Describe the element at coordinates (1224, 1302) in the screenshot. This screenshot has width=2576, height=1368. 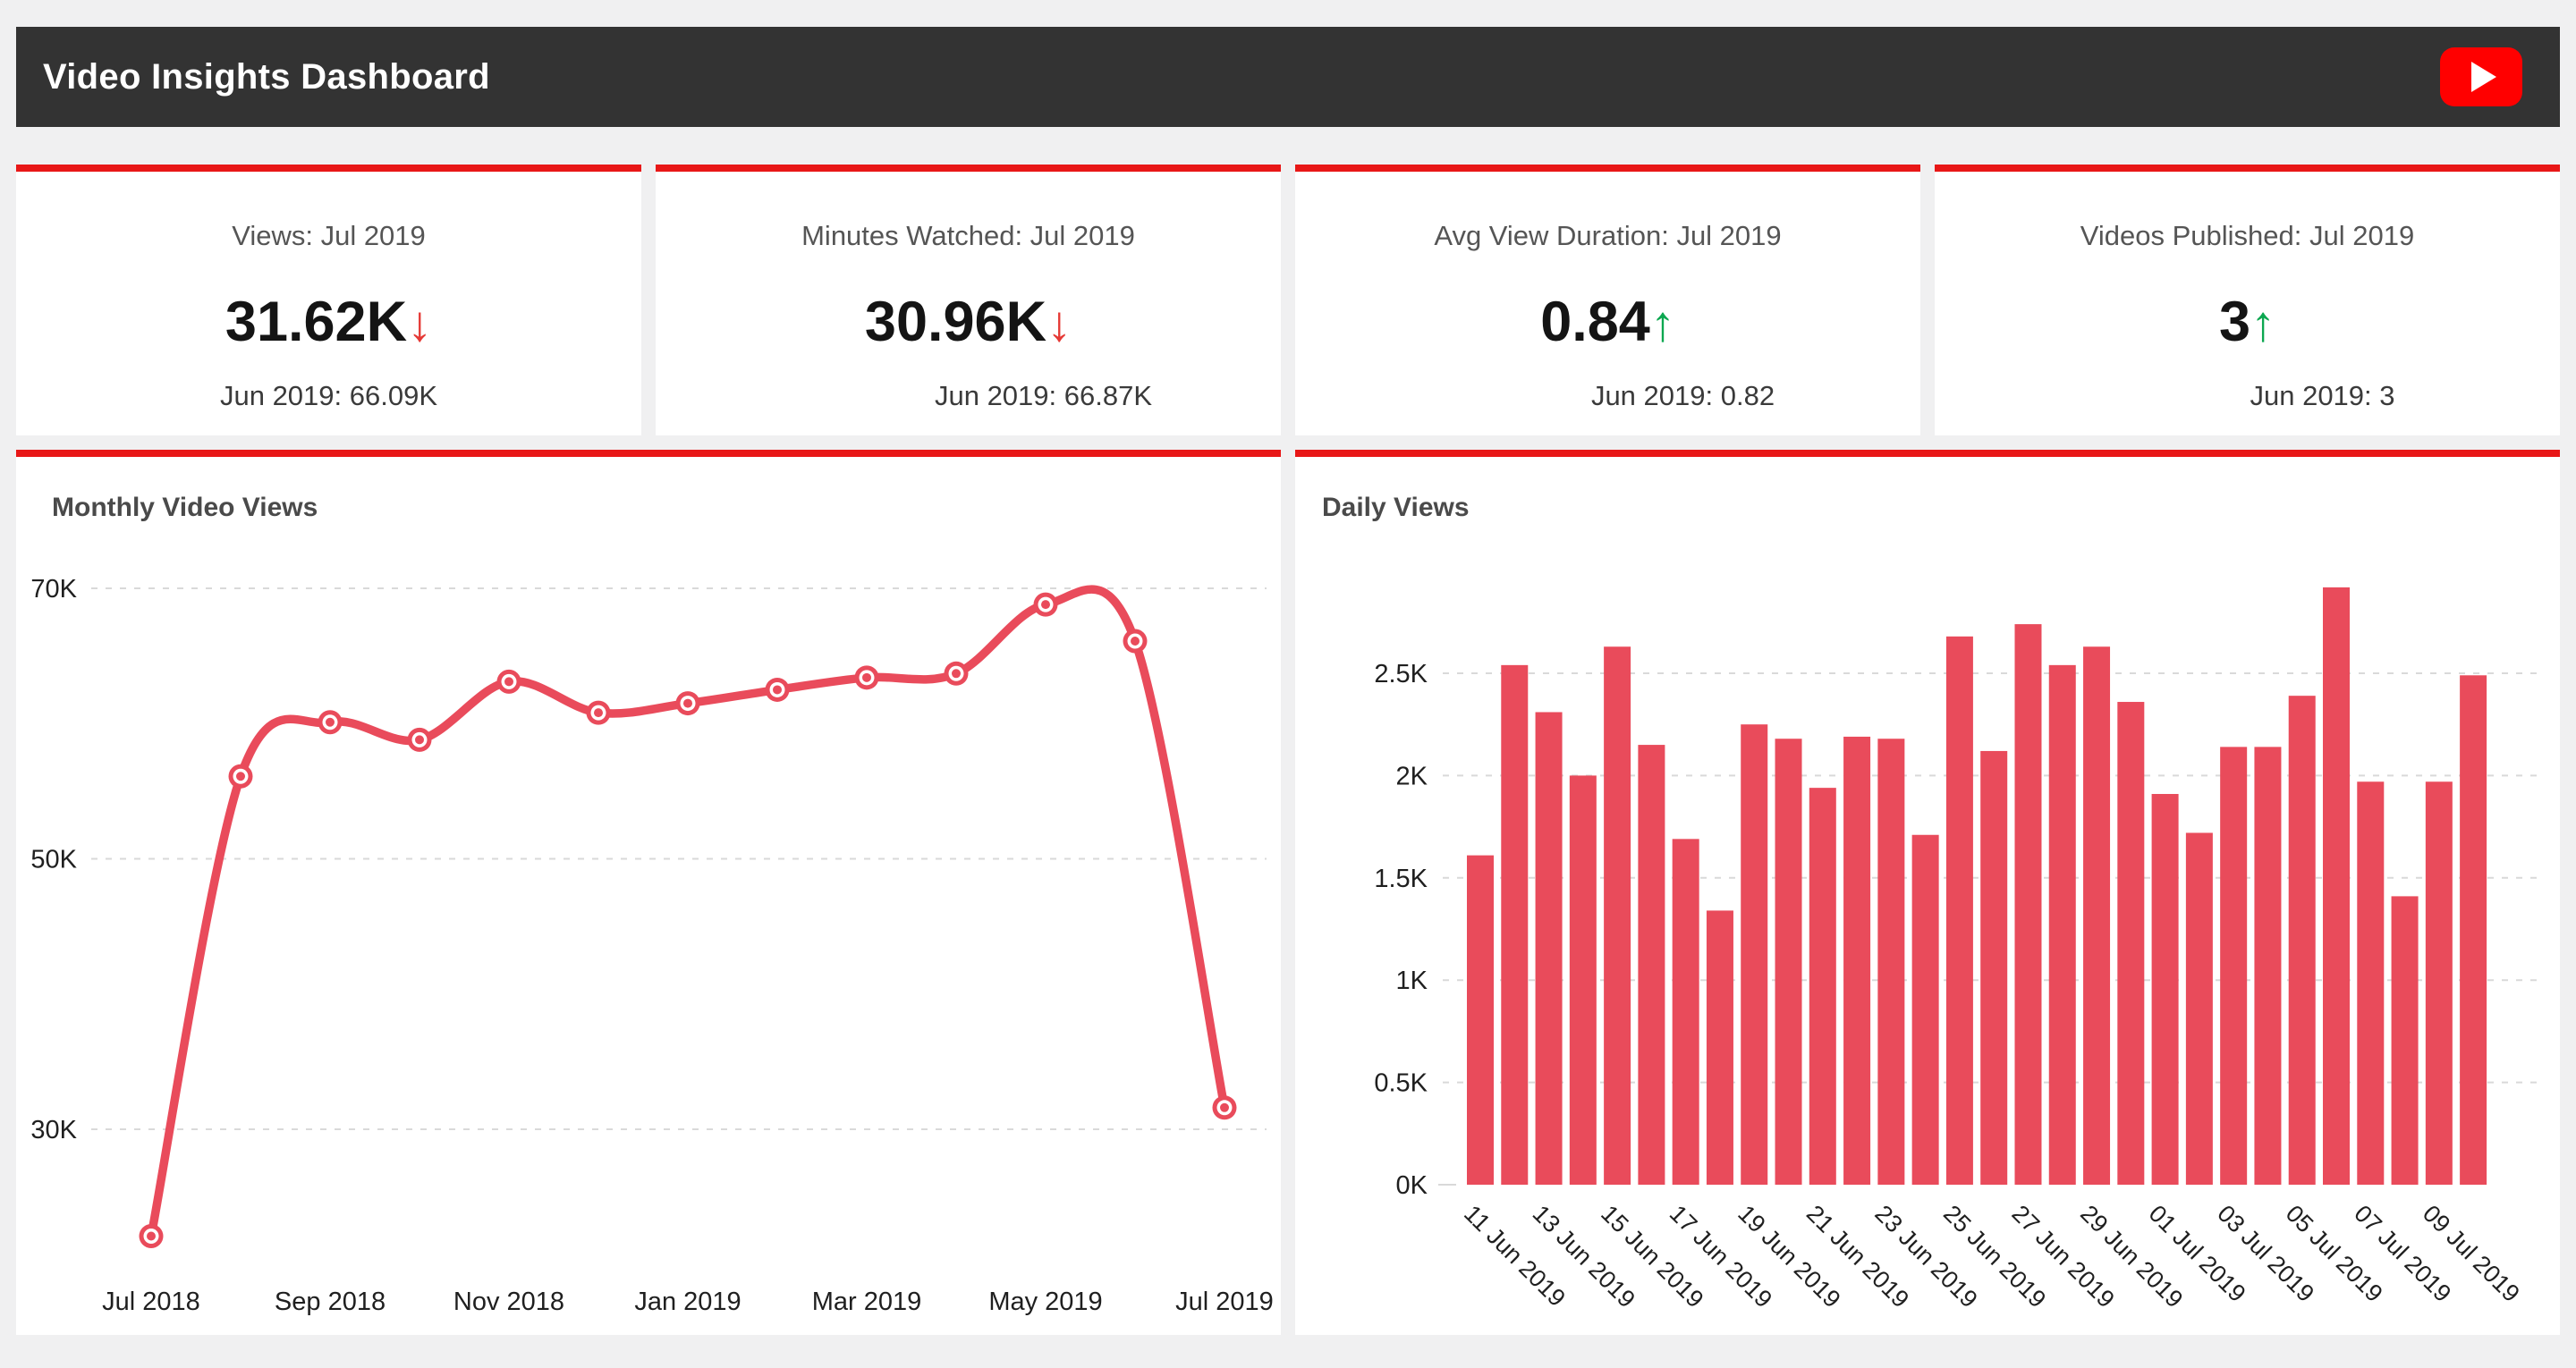
I see `x-tick-label: Jul 2019` at that location.